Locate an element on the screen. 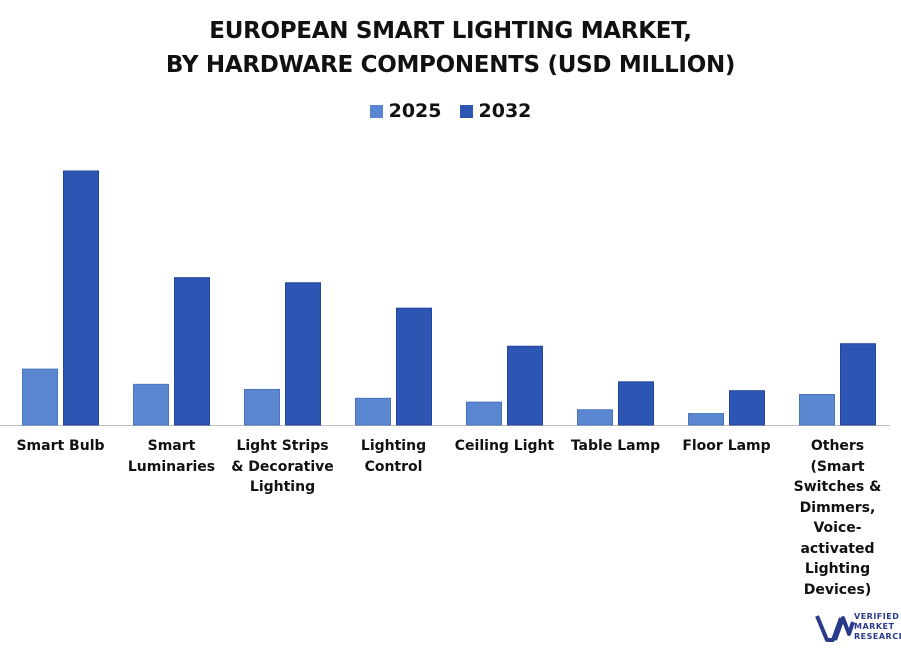 The height and width of the screenshot is (649, 901). legend-item-2025: 2025 is located at coordinates (405, 111).